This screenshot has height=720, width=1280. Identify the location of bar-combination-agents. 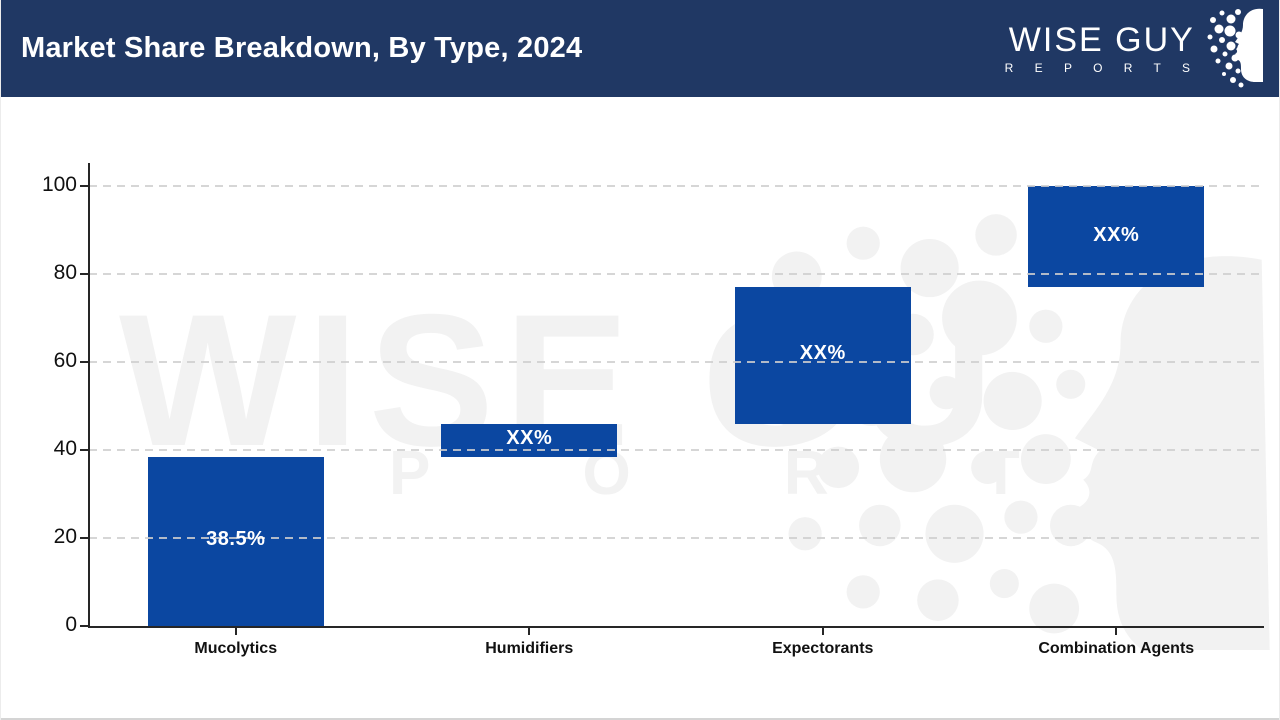
(1116, 237).